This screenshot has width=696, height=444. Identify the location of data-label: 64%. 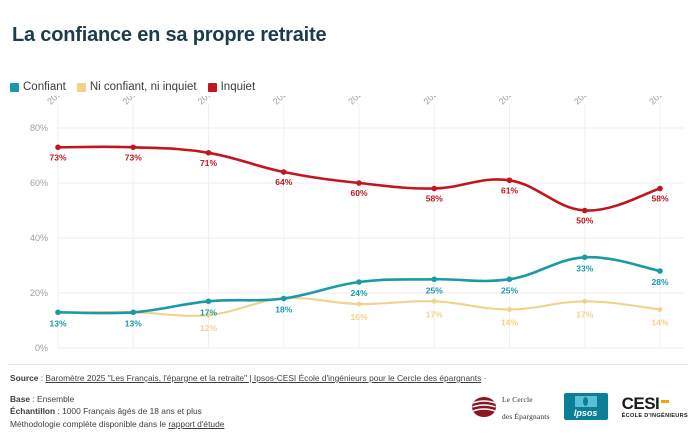
(283, 182).